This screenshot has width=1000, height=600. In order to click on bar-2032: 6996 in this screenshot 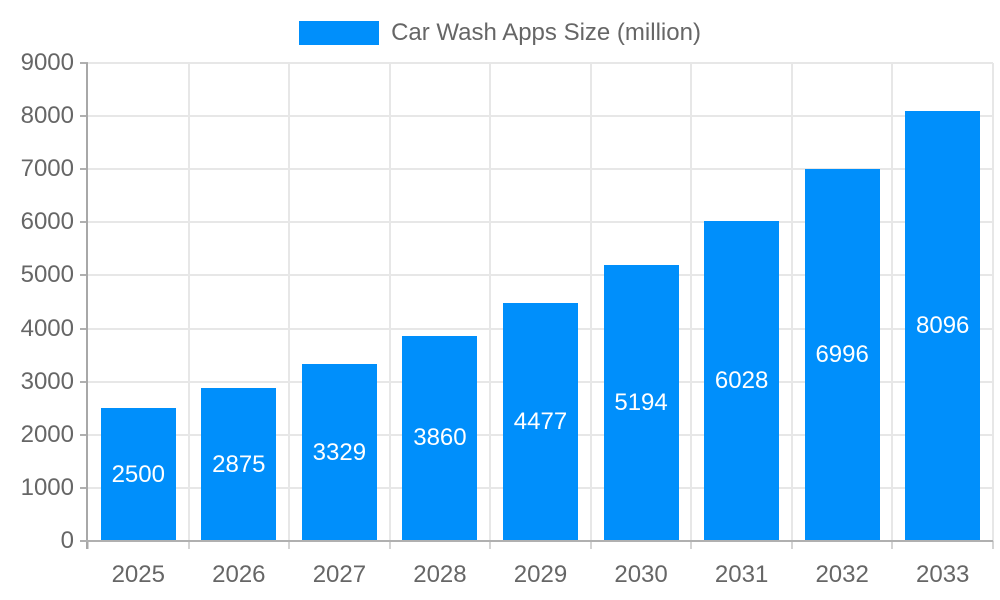, I will do `click(842, 355)`.